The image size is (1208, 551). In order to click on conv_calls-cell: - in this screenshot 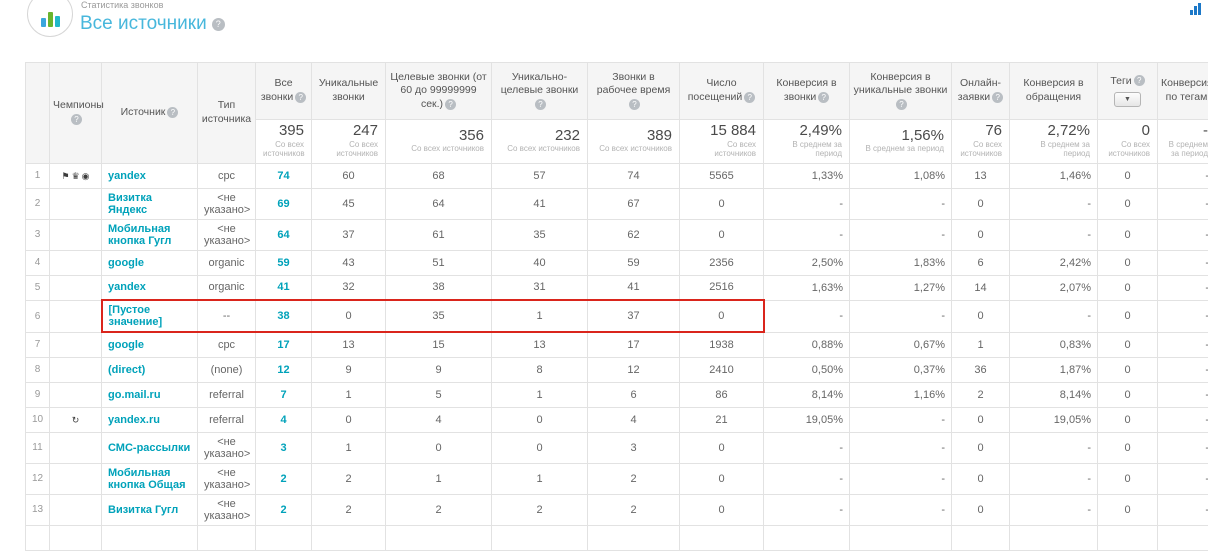, I will do `click(807, 234)`.